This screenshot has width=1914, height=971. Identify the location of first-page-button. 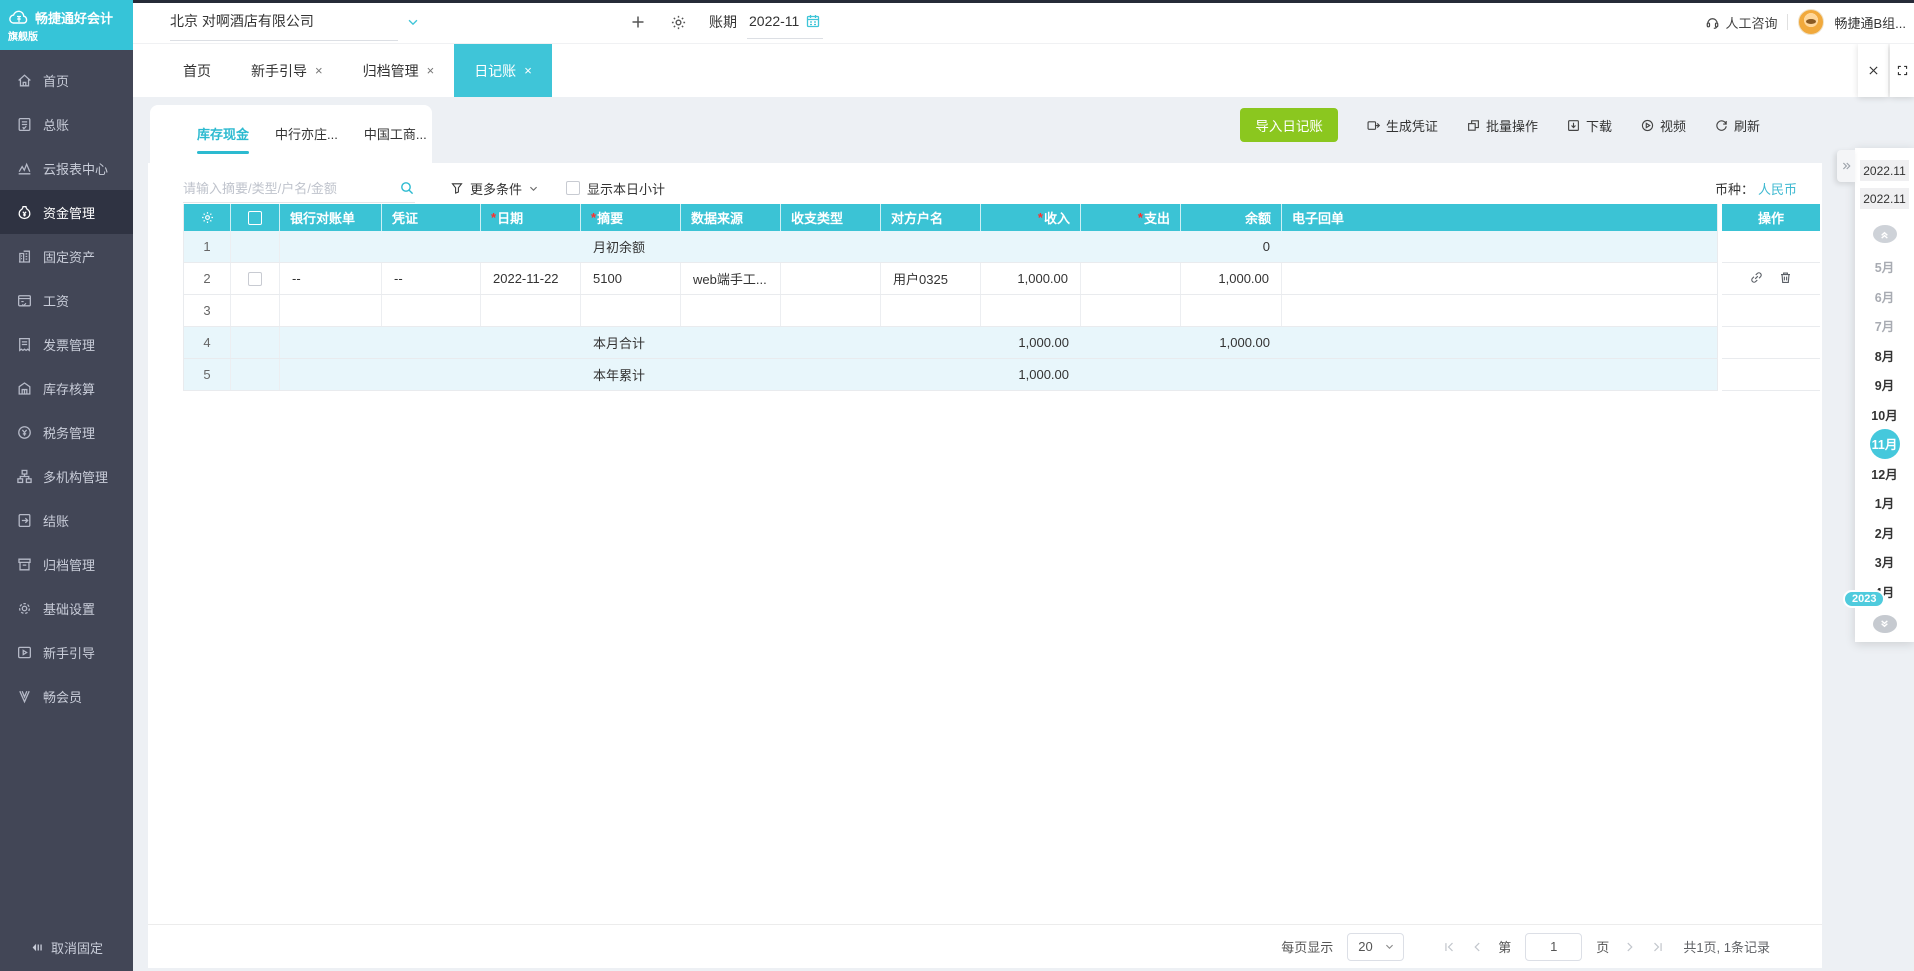
(1449, 947).